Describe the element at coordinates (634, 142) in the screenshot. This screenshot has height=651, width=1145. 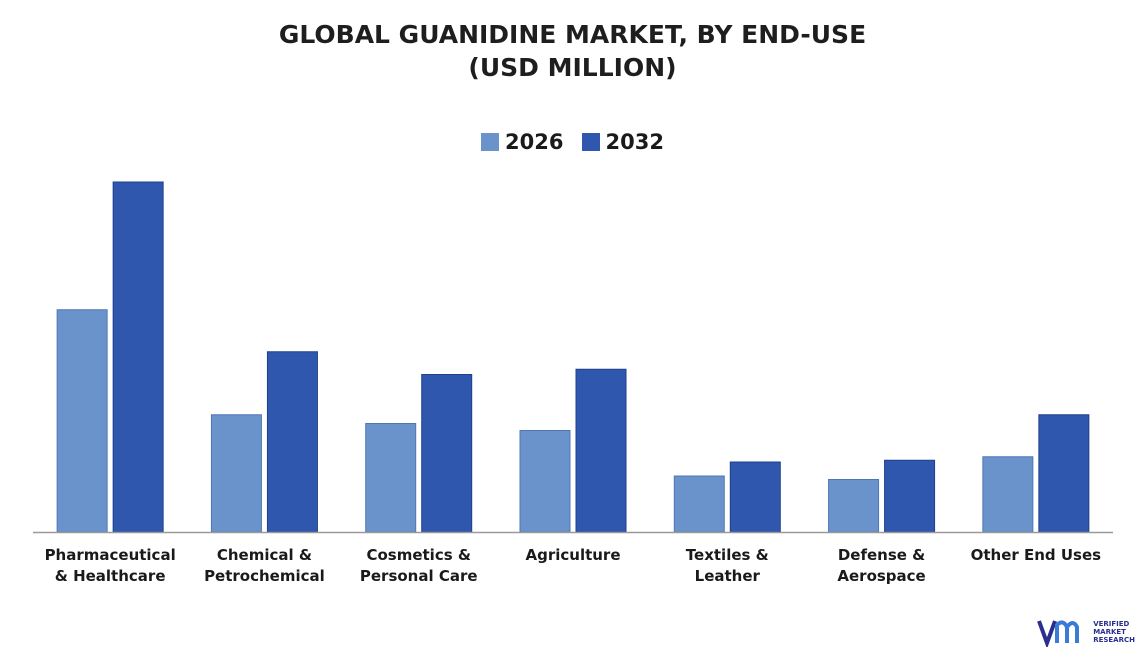
I see `legend-label-2032: 2032` at that location.